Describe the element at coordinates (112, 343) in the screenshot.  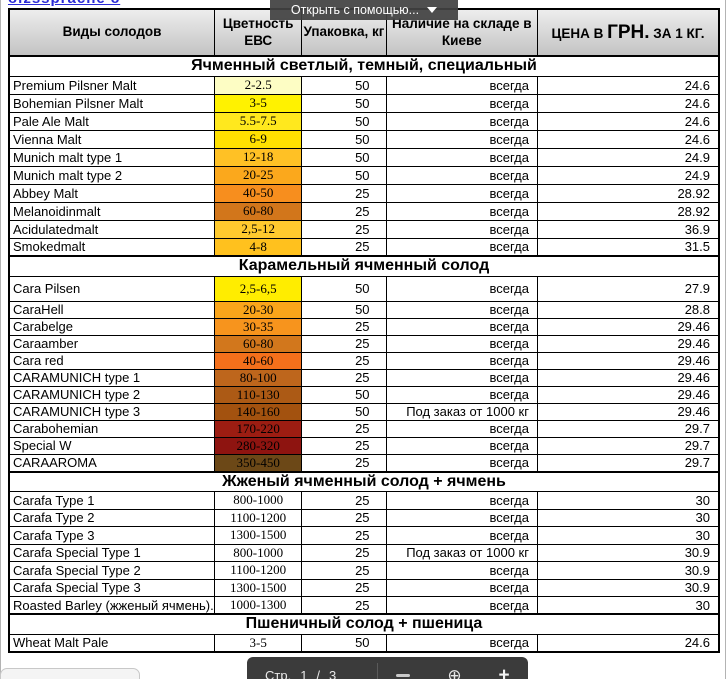
I see `malt-name-cell: Caraamber` at that location.